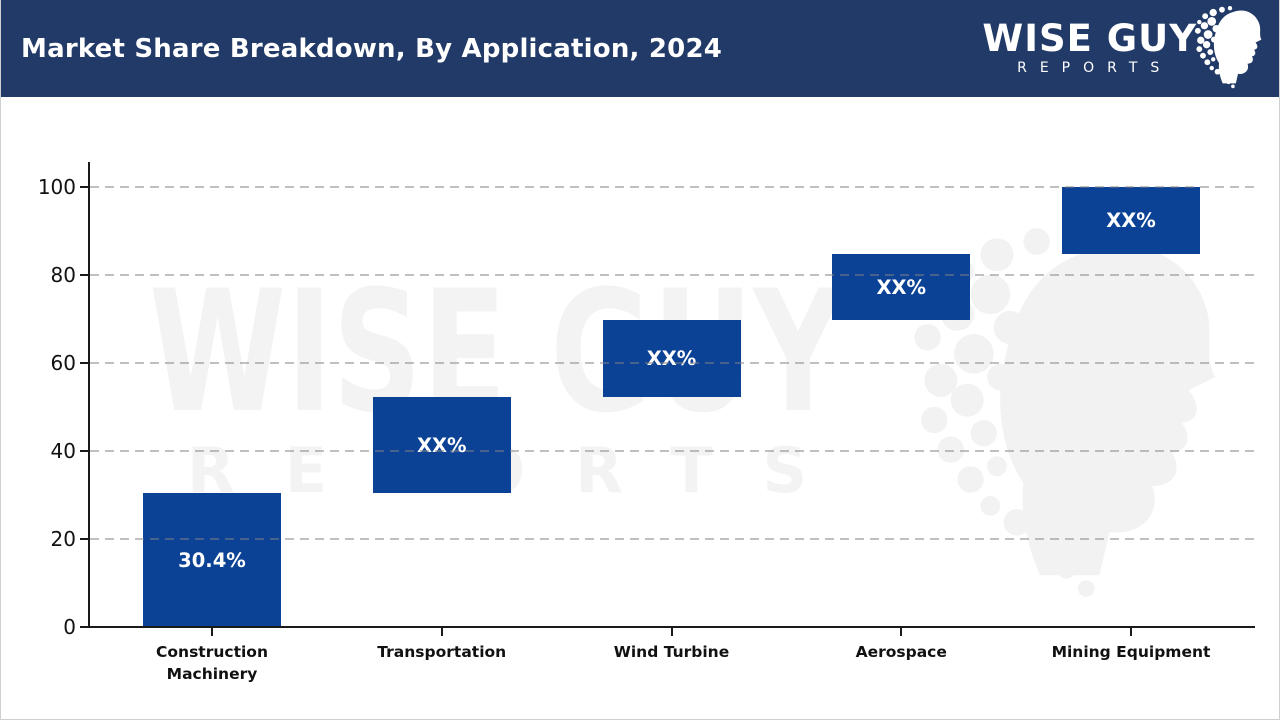 The width and height of the screenshot is (1280, 720). Describe the element at coordinates (63, 363) in the screenshot. I see `y-tick-label: 60` at that location.